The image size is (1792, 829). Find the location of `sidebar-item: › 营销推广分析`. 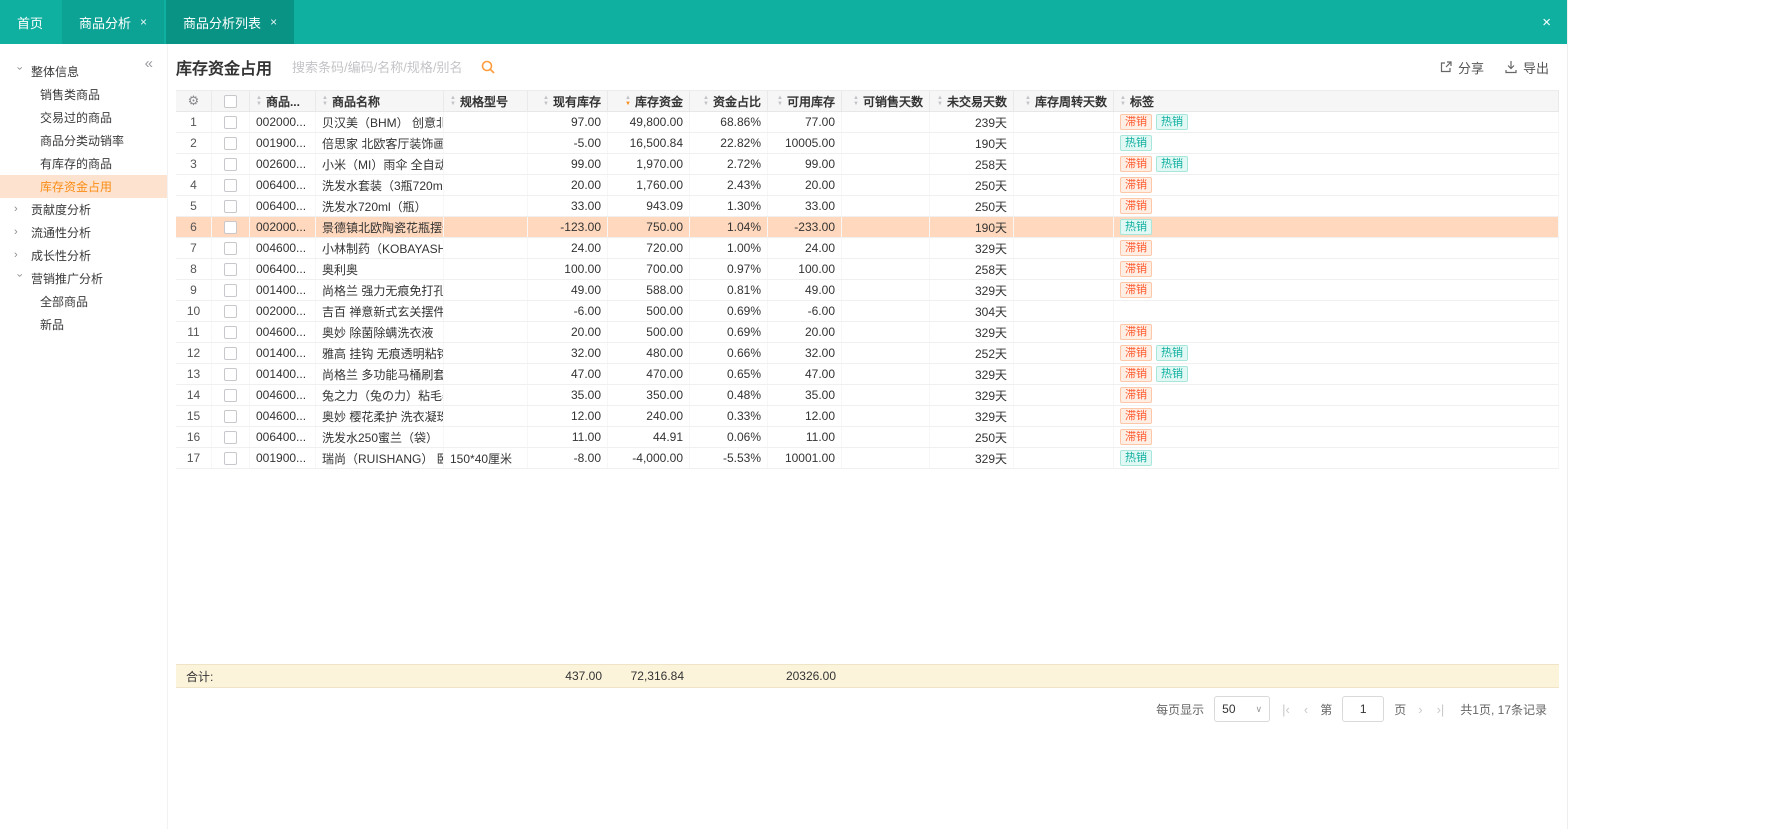

sidebar-item: › 营销推广分析 is located at coordinates (83, 278).